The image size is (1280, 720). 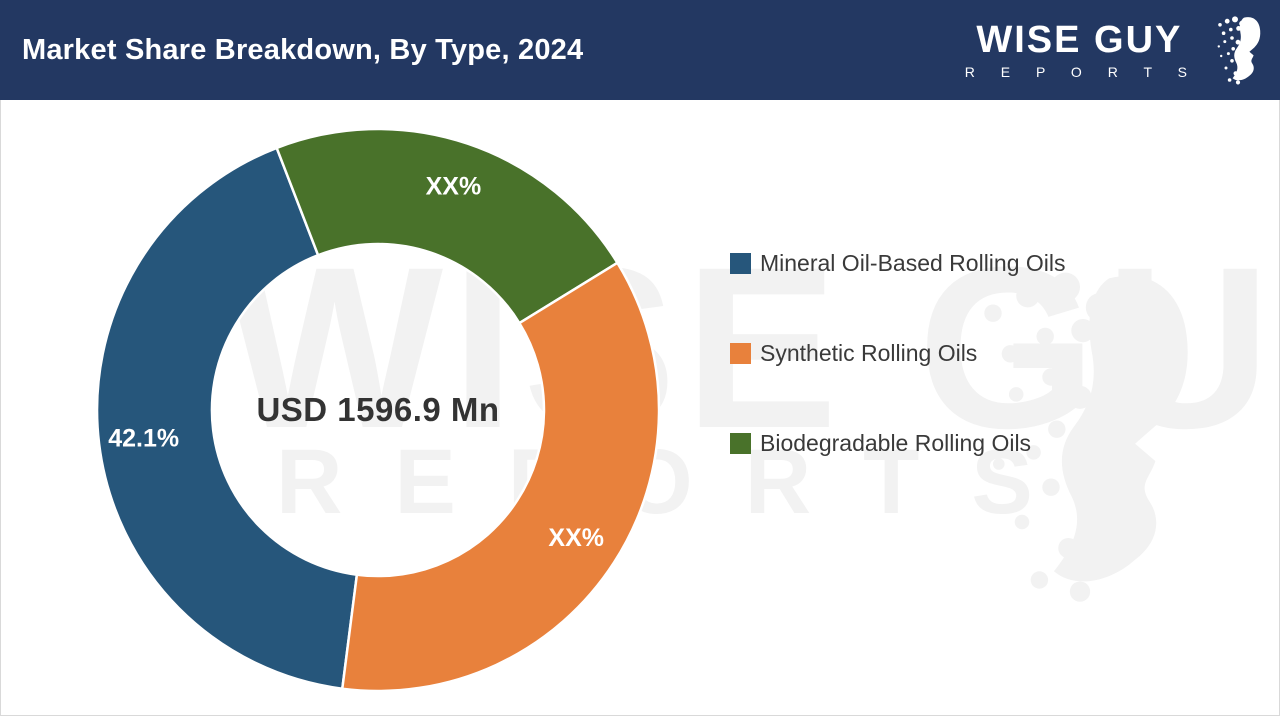 What do you see at coordinates (143, 438) in the screenshot?
I see `slice-percent-label: 42.1%` at bounding box center [143, 438].